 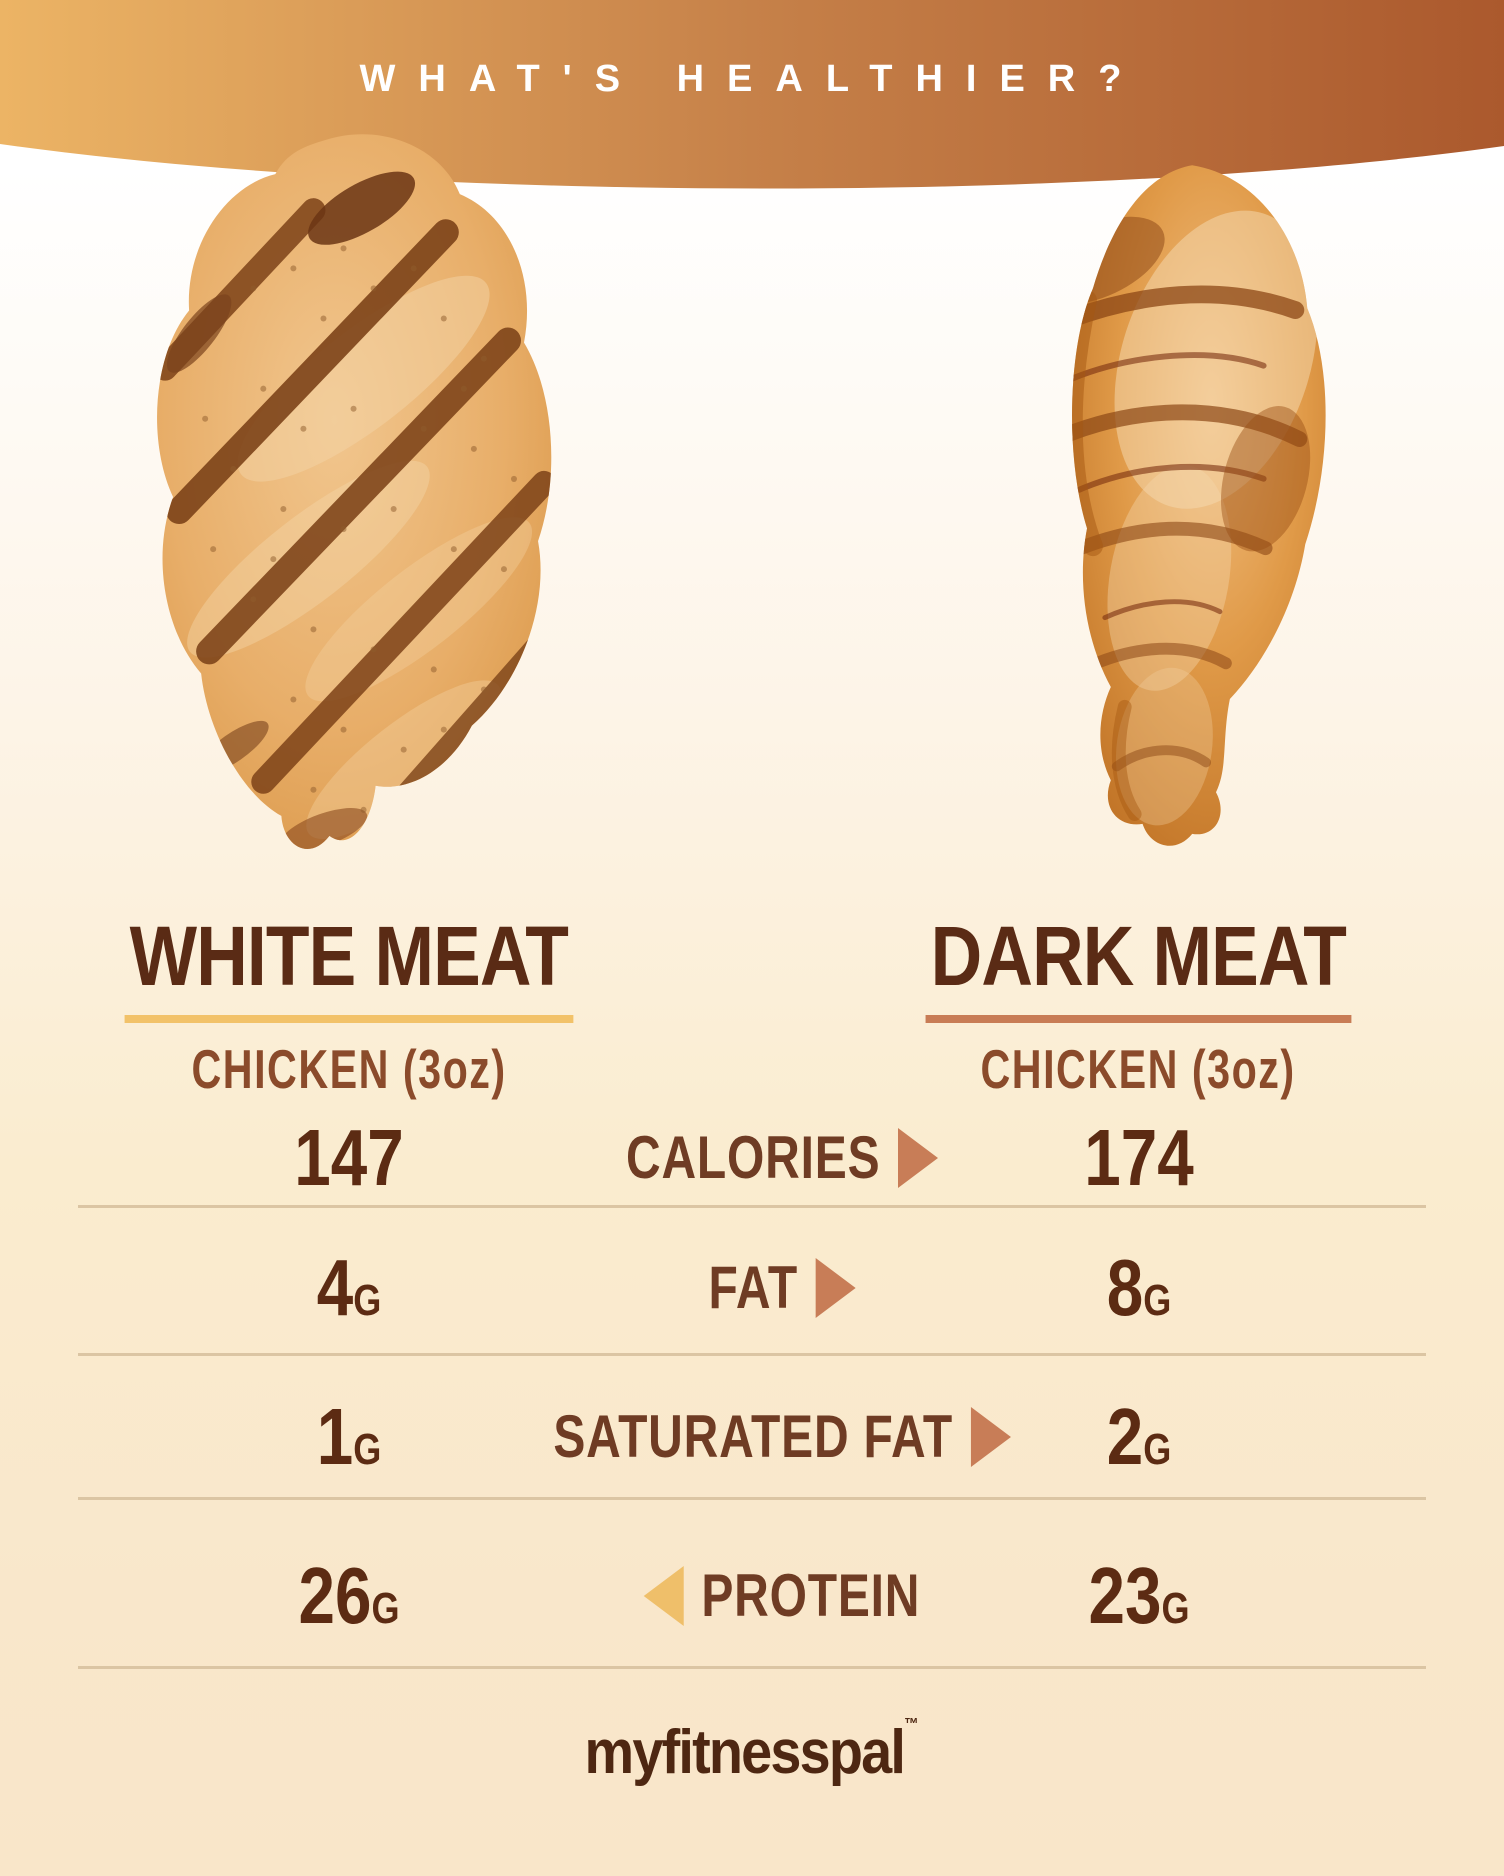 I want to click on fat-dark-value: 8G, so click(x=1138, y=1287).